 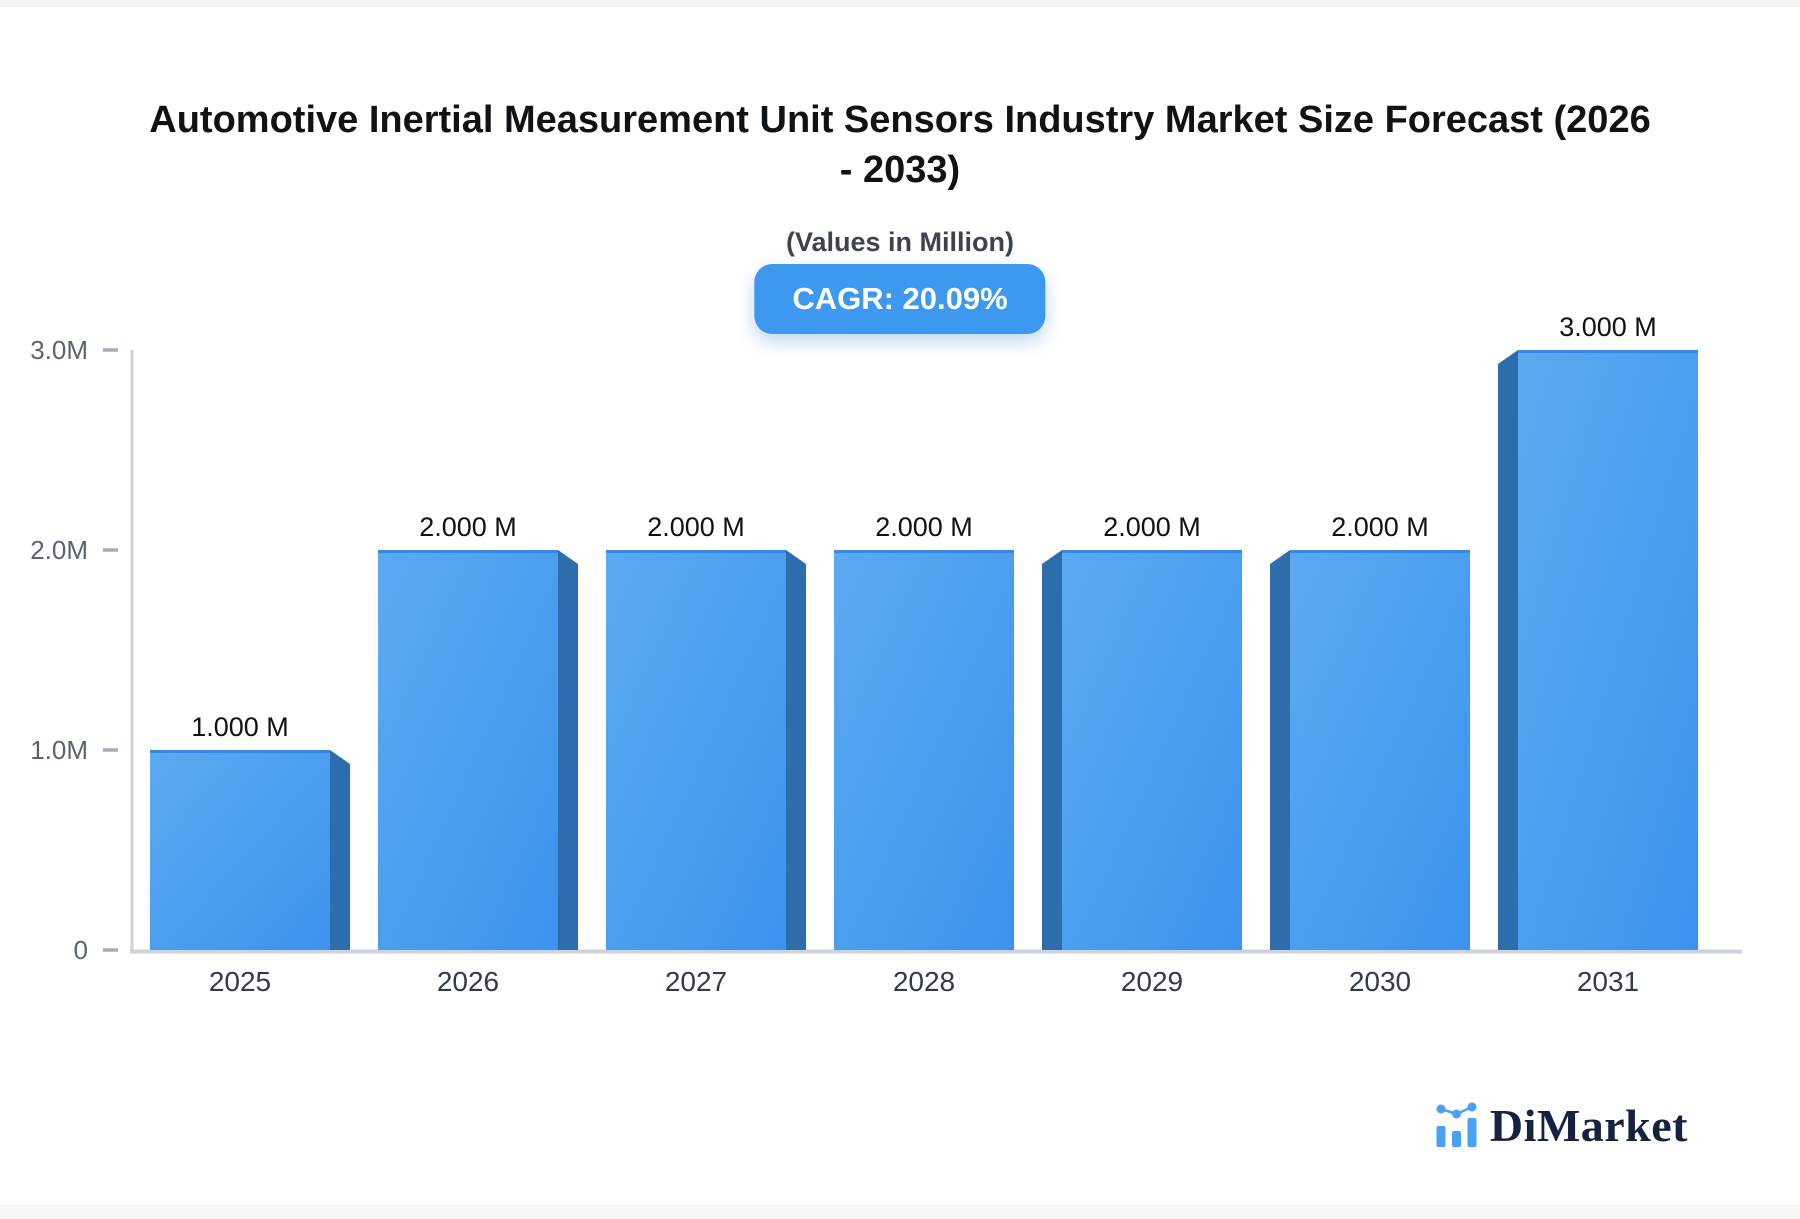 What do you see at coordinates (696, 981) in the screenshot?
I see `x-category-label: 2027` at bounding box center [696, 981].